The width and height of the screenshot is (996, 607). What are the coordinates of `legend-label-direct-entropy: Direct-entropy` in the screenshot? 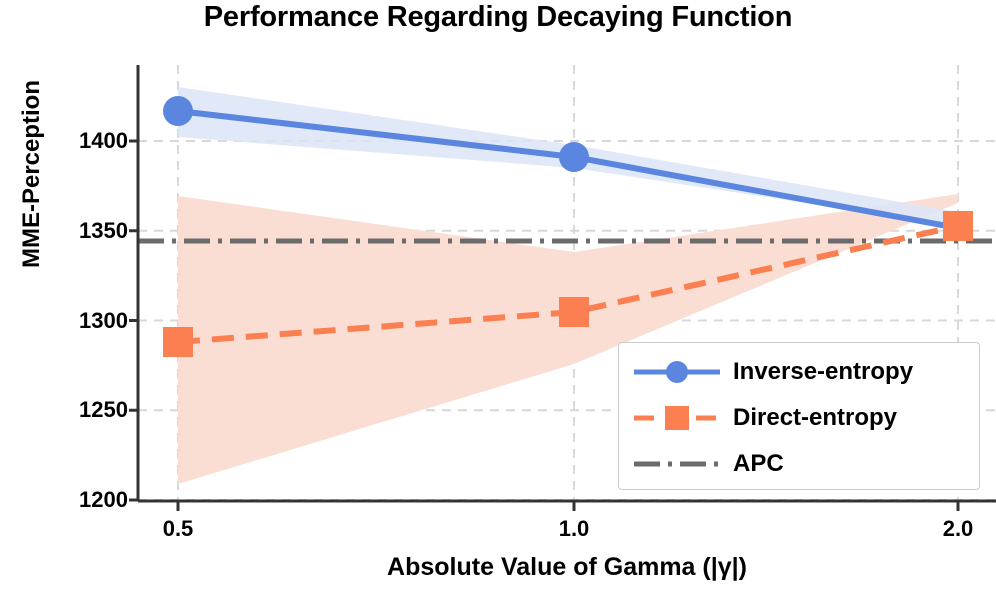 It's located at (815, 417).